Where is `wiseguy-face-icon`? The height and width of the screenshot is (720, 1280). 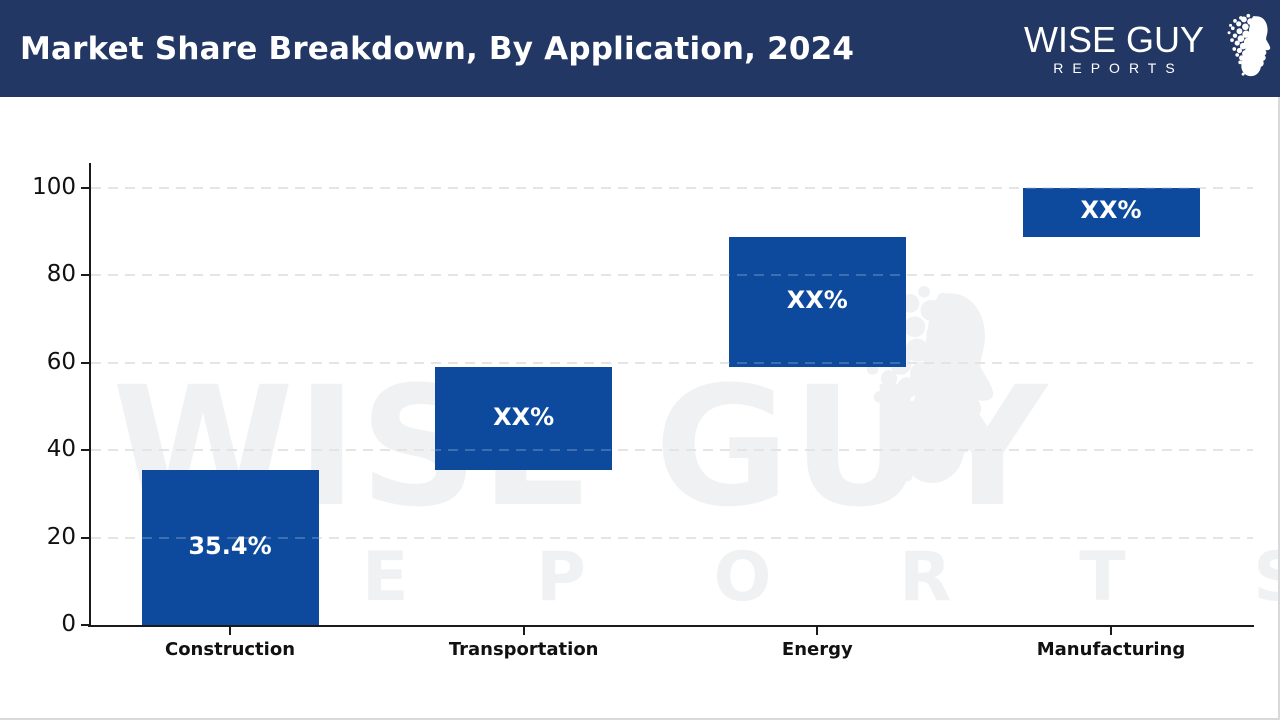 wiseguy-face-icon is located at coordinates (1235, 49).